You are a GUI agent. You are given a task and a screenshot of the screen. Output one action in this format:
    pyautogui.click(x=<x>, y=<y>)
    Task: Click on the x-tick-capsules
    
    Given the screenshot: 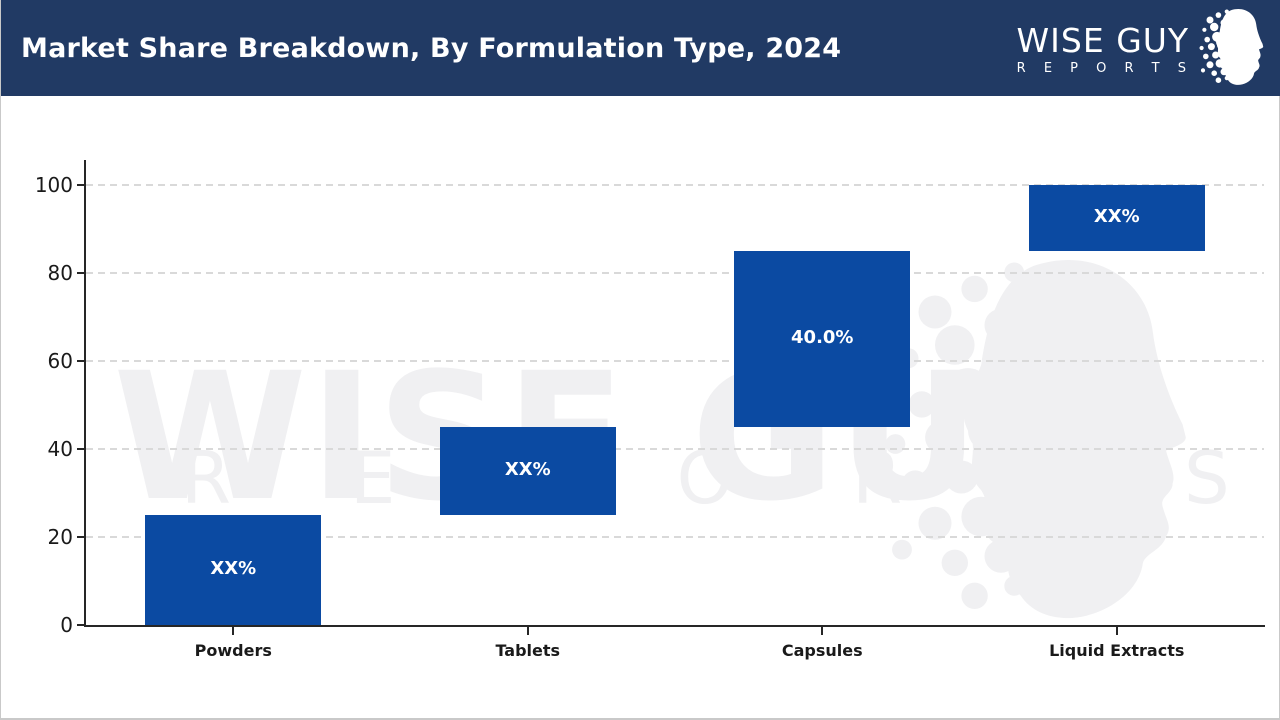 What is the action you would take?
    pyautogui.click(x=822, y=631)
    